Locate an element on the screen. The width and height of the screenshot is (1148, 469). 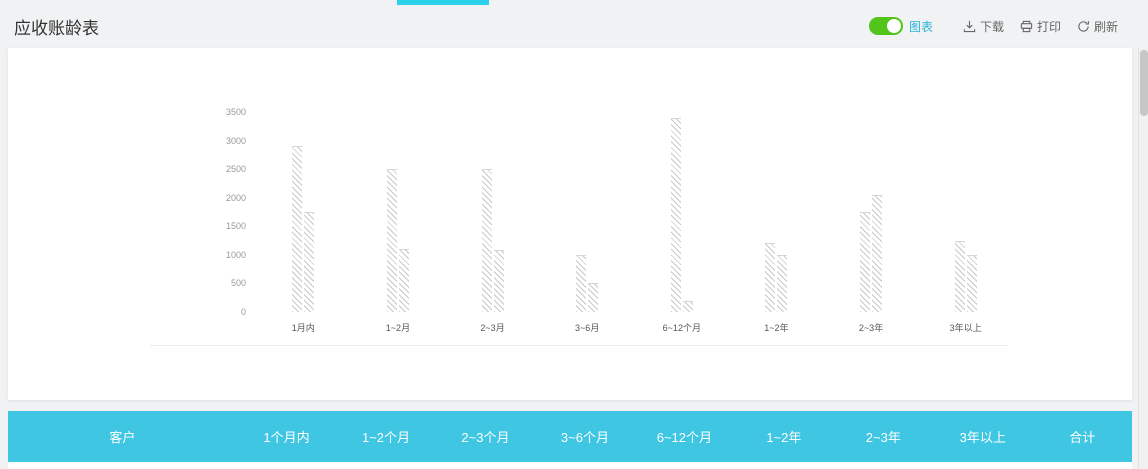
table-header-cell: 6~12个月 is located at coordinates (684, 437).